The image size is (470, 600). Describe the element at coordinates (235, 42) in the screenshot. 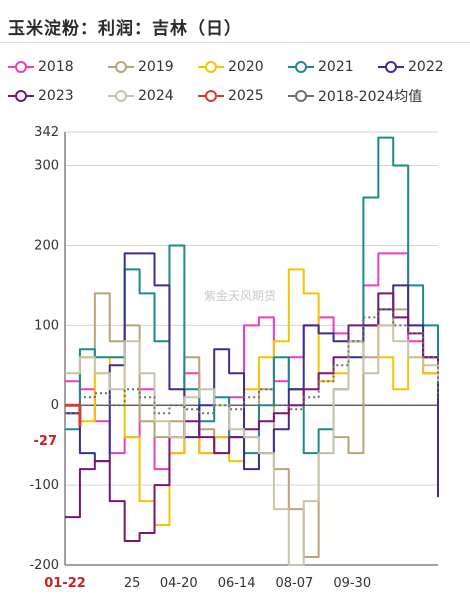

I see `title-divider` at that location.